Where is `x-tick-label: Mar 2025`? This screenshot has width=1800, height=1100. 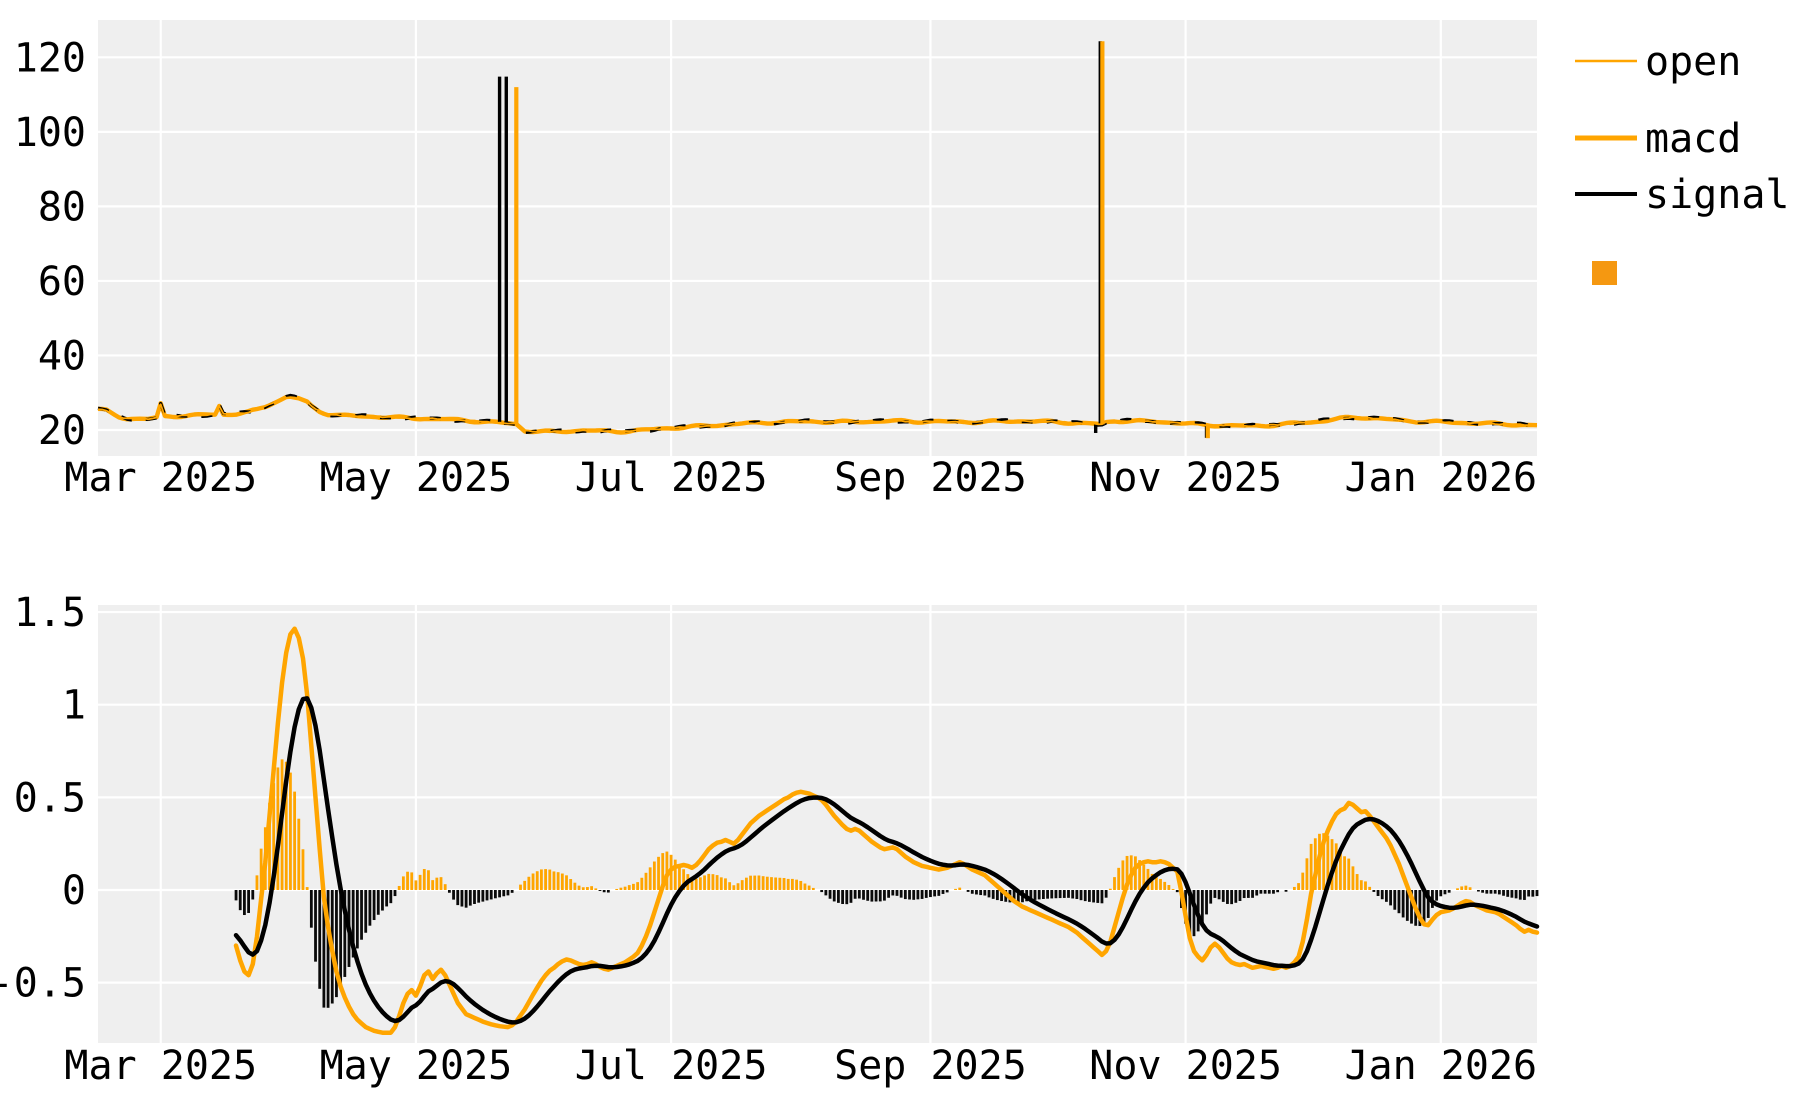 x-tick-label: Mar 2025 is located at coordinates (160, 1066).